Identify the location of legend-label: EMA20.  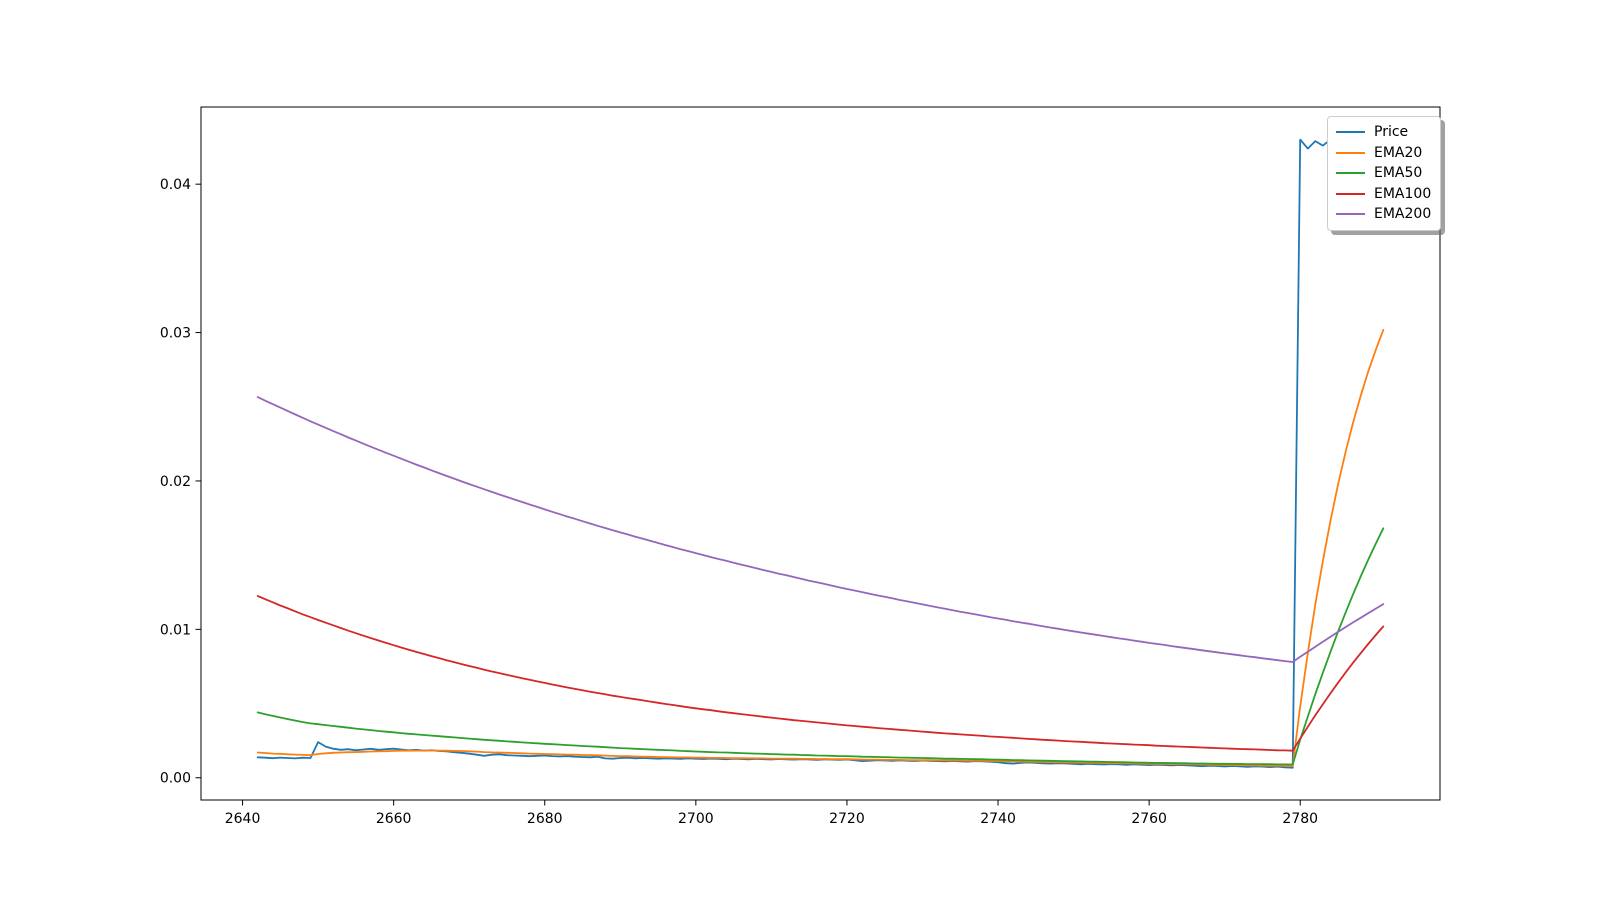
(1398, 152).